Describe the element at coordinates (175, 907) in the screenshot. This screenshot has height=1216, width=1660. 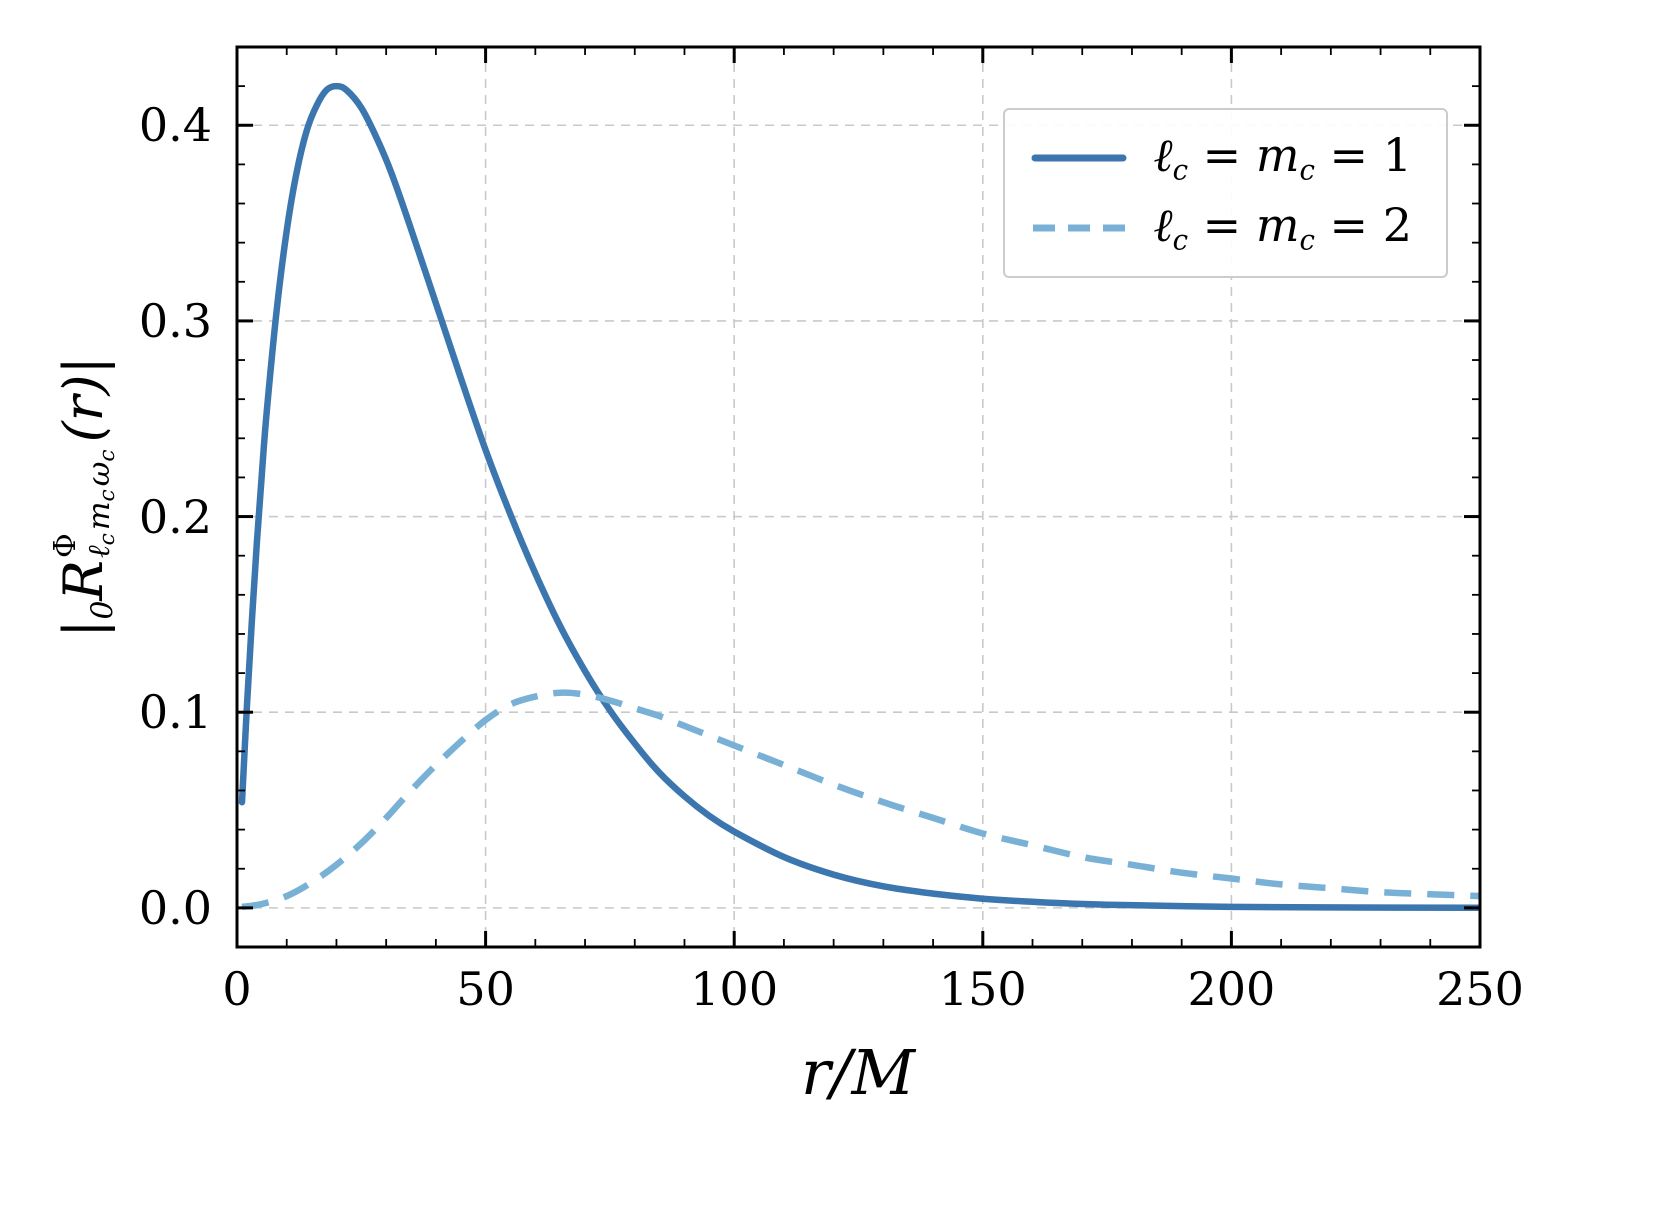
I see `y-tick-label: 0.0` at that location.